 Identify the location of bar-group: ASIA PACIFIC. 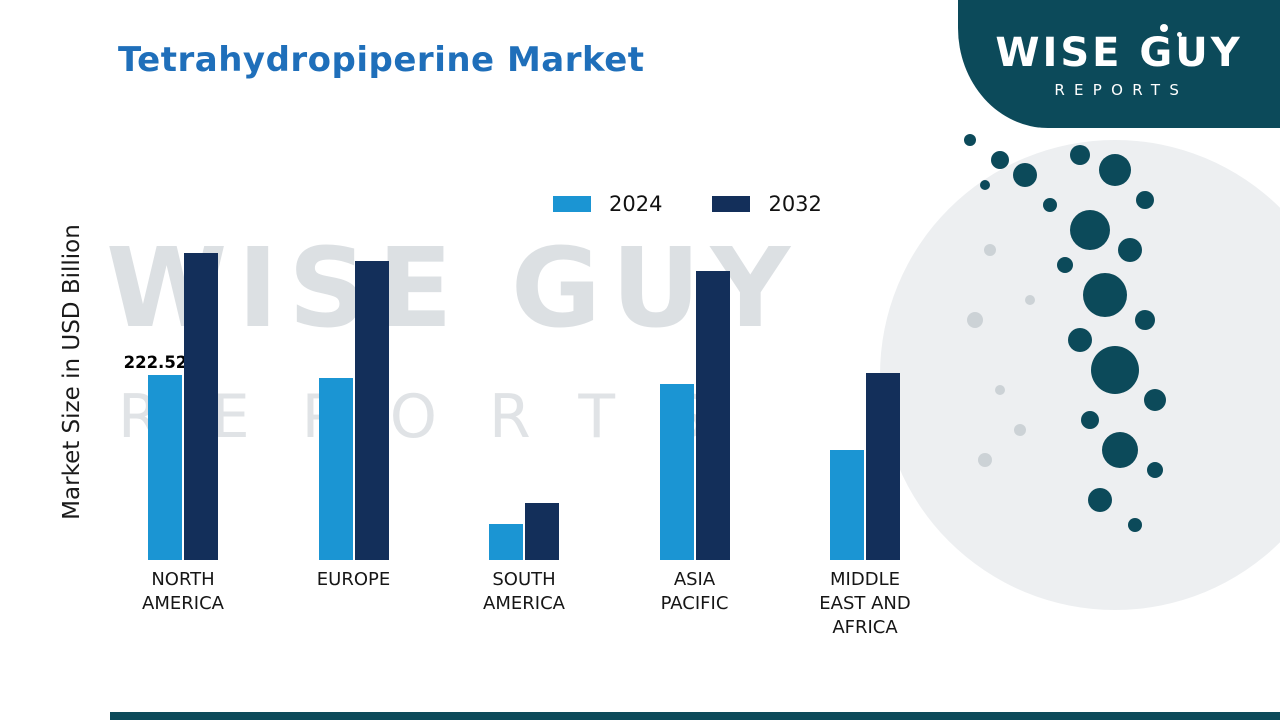
(695, 421).